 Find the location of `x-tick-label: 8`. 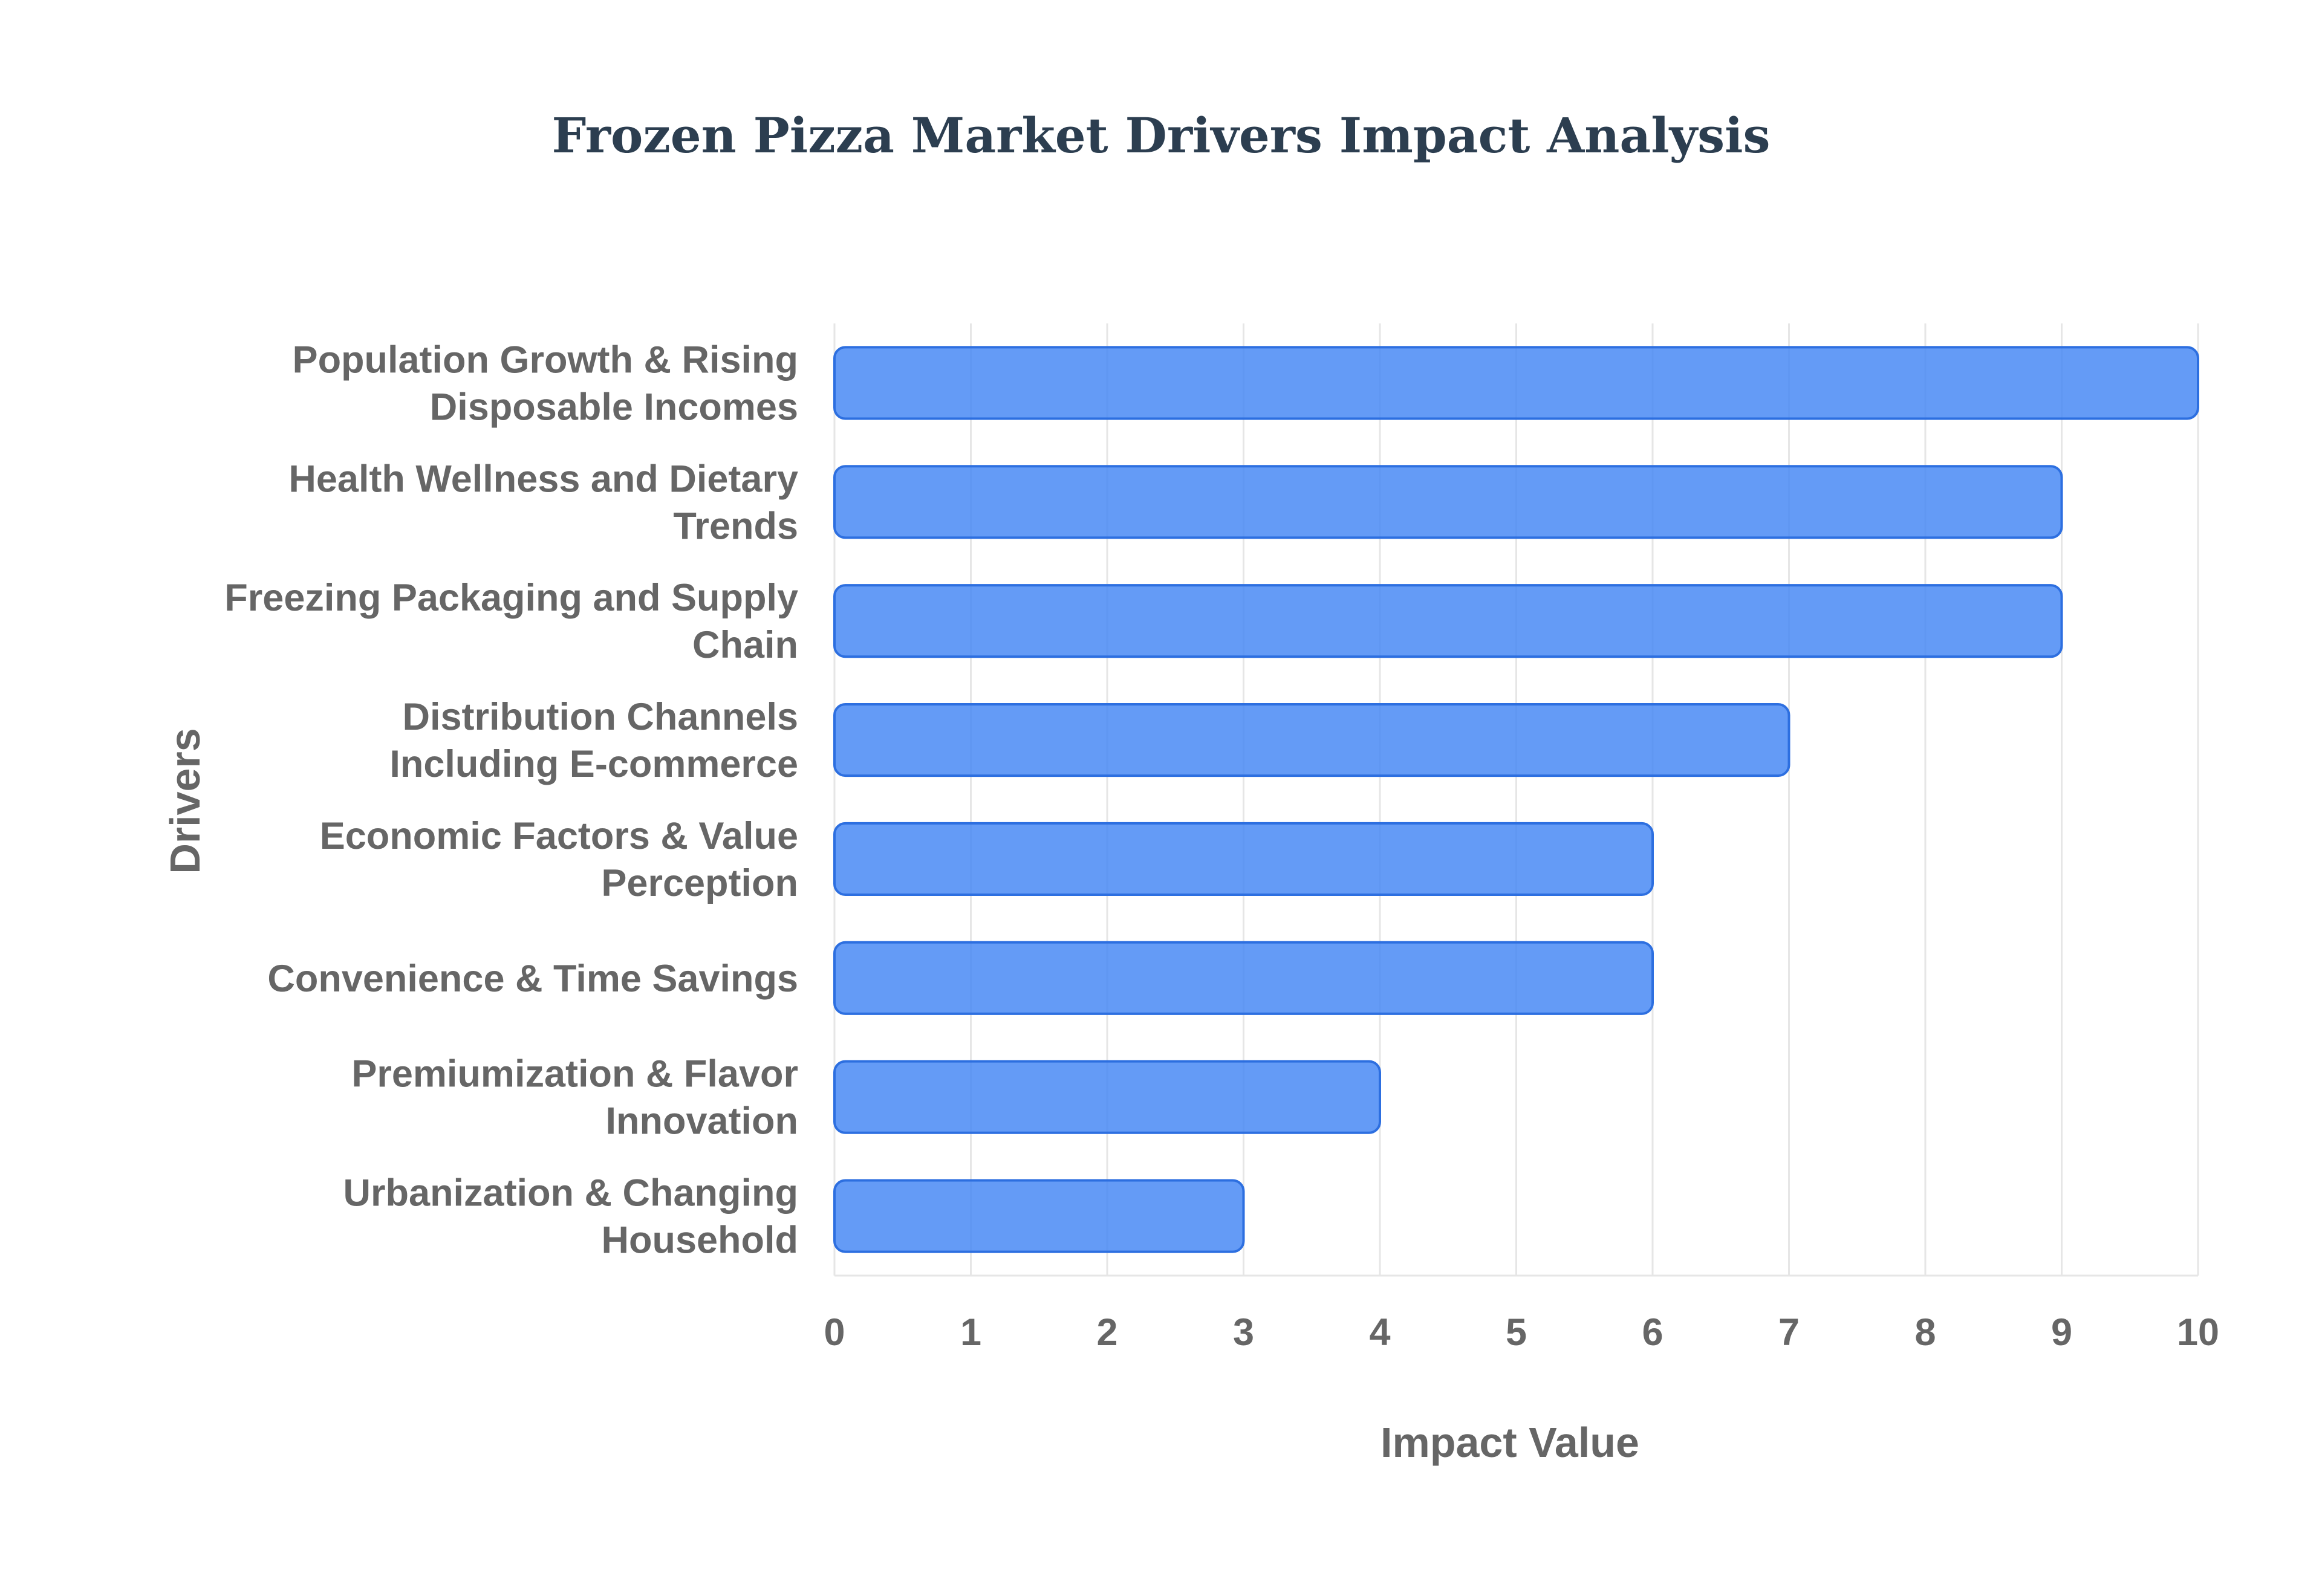

x-tick-label: 8 is located at coordinates (1925, 1332).